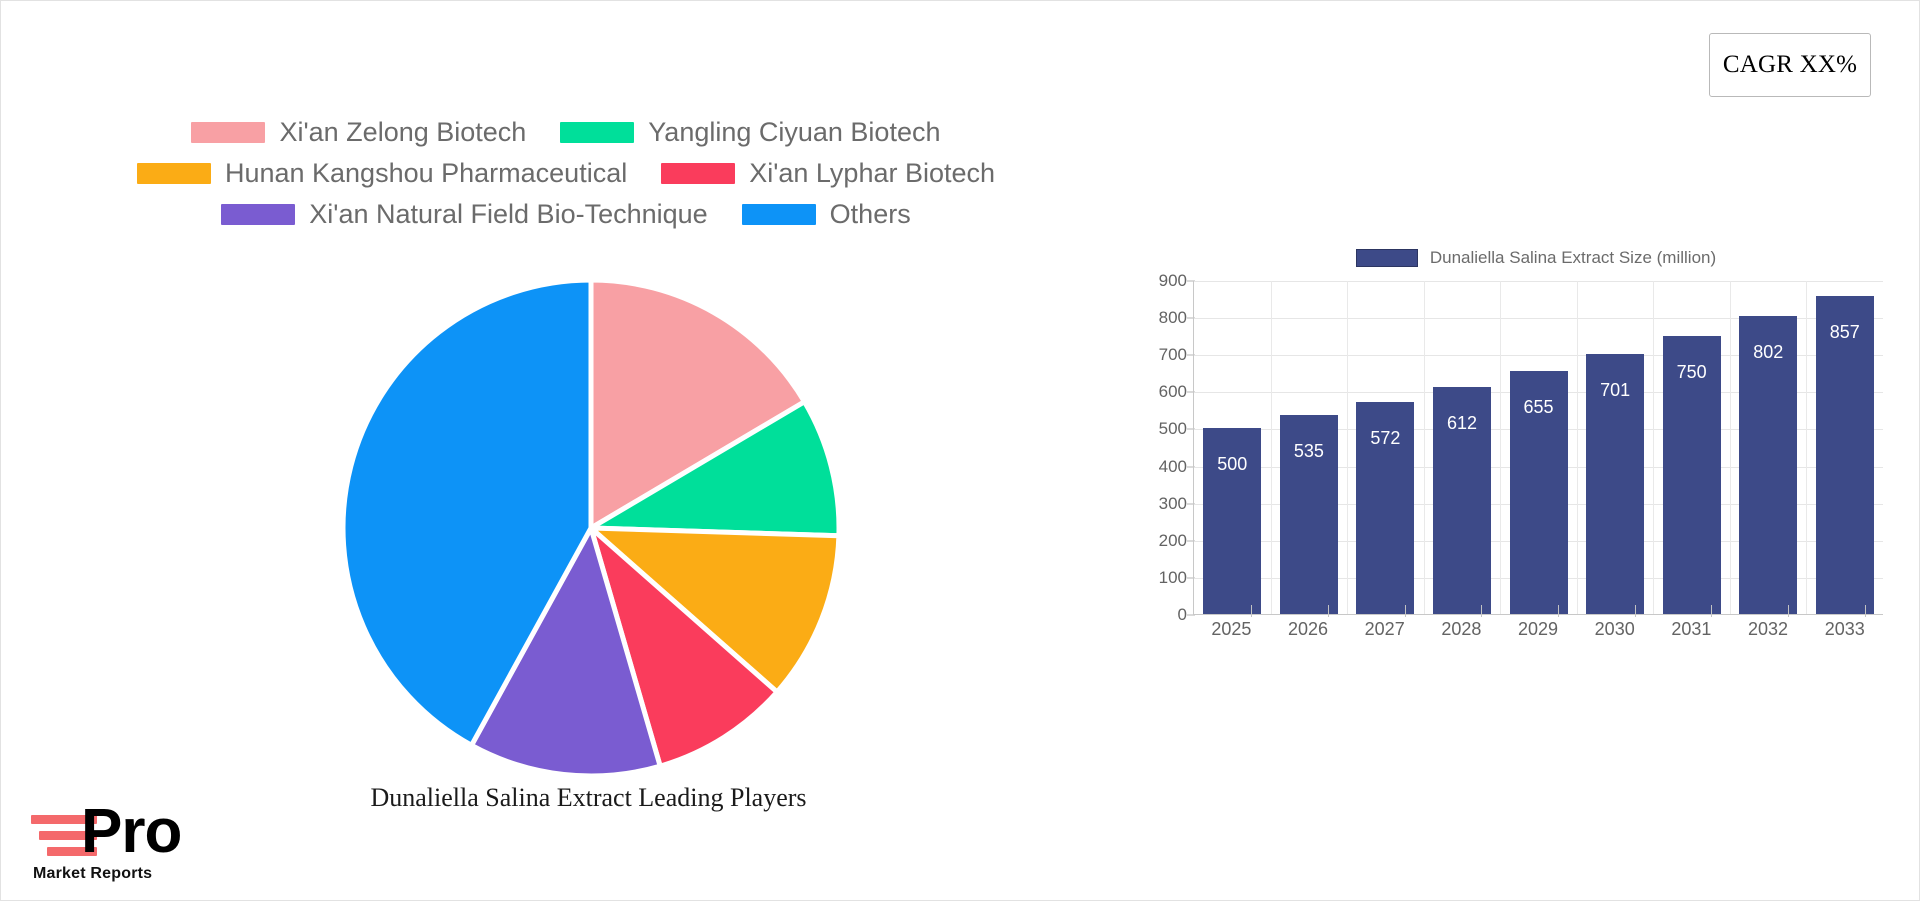  What do you see at coordinates (508, 214) in the screenshot?
I see `legend-item-label: Xi'an Natural Field Bio-Technique` at bounding box center [508, 214].